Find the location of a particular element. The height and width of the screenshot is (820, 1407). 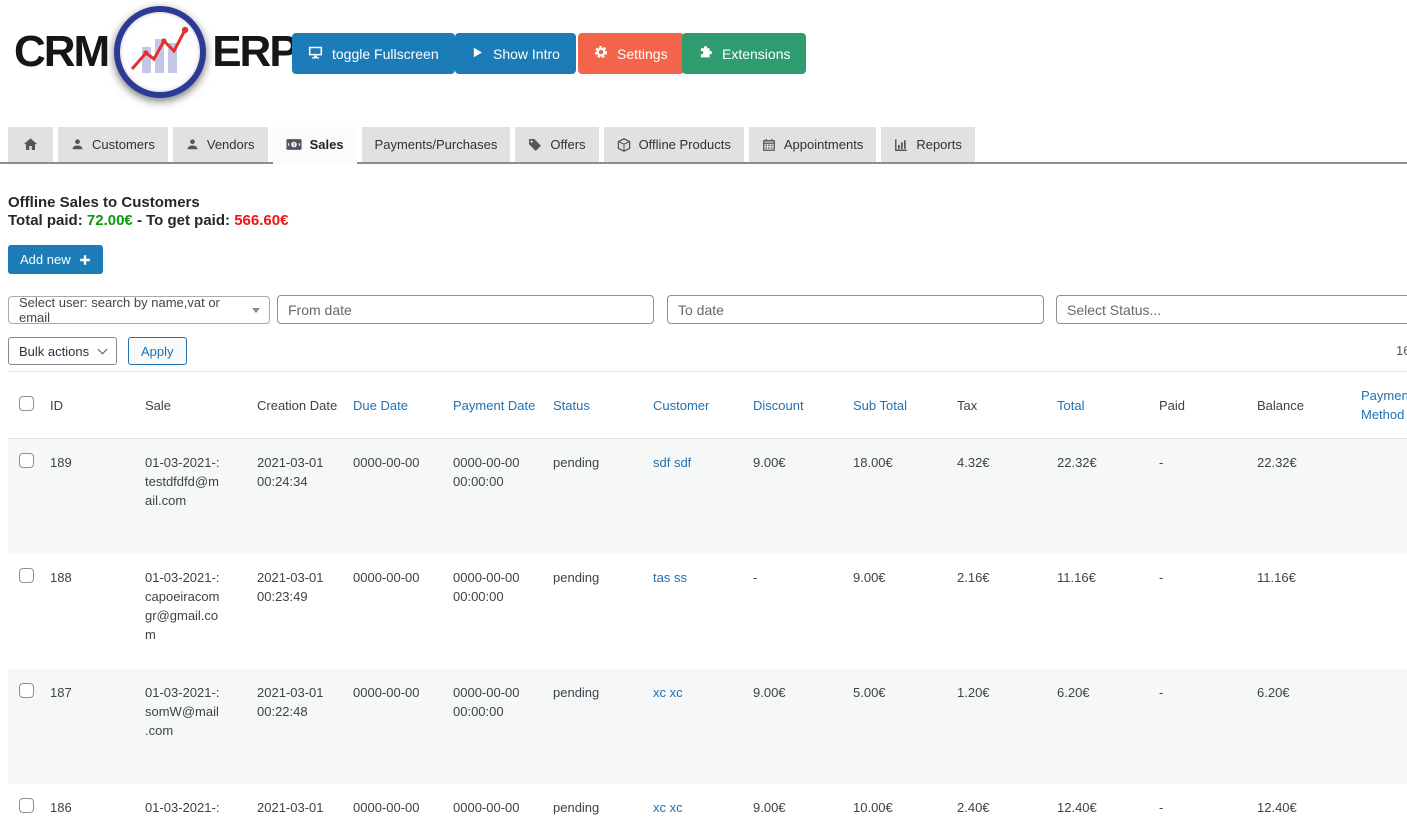

select-all-checkbox is located at coordinates (26, 403).